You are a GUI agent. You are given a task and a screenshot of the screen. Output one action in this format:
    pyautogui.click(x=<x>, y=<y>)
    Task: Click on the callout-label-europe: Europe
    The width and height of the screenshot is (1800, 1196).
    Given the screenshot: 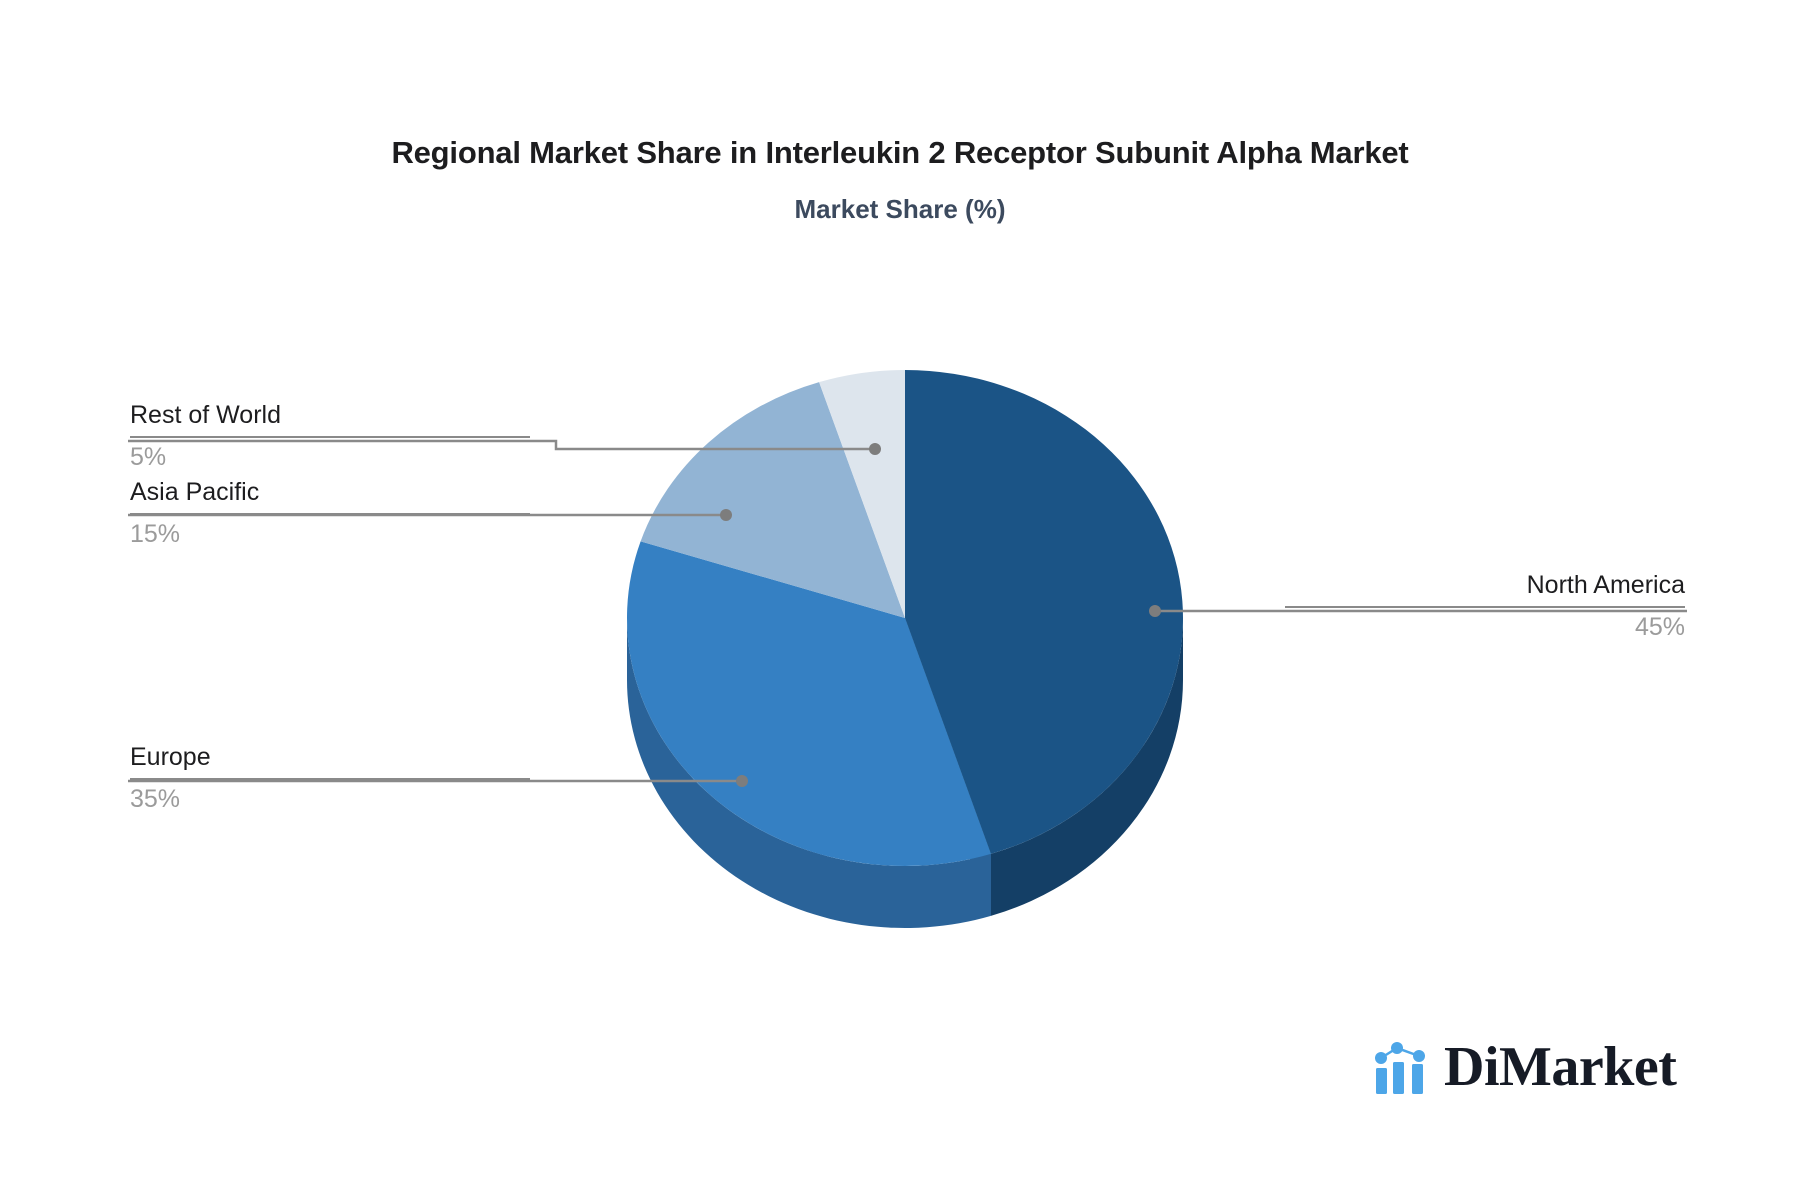 What is the action you would take?
    pyautogui.click(x=170, y=757)
    